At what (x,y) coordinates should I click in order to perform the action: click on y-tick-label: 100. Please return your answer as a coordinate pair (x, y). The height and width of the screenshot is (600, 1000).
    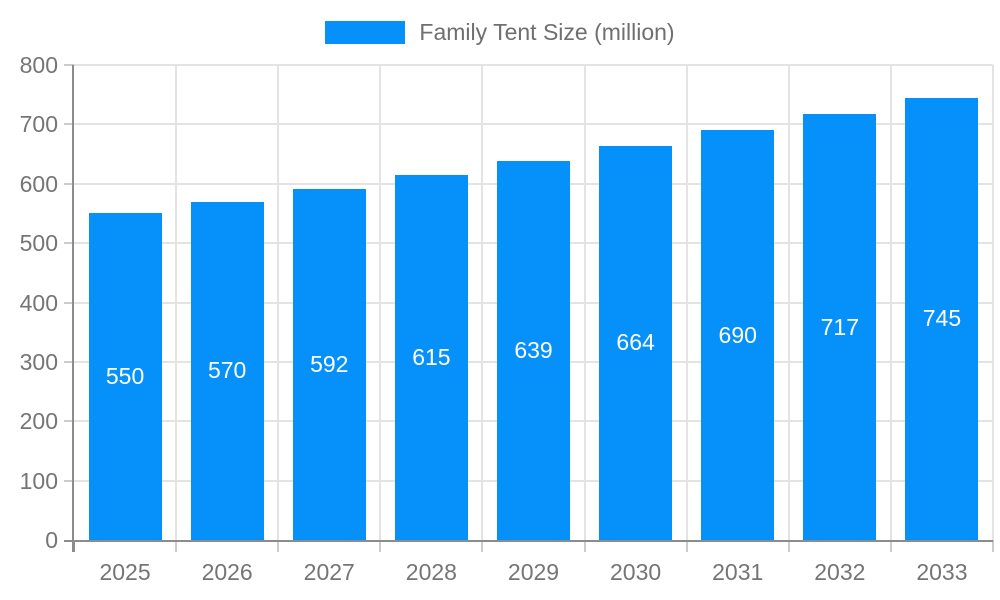
    Looking at the image, I should click on (38, 480).